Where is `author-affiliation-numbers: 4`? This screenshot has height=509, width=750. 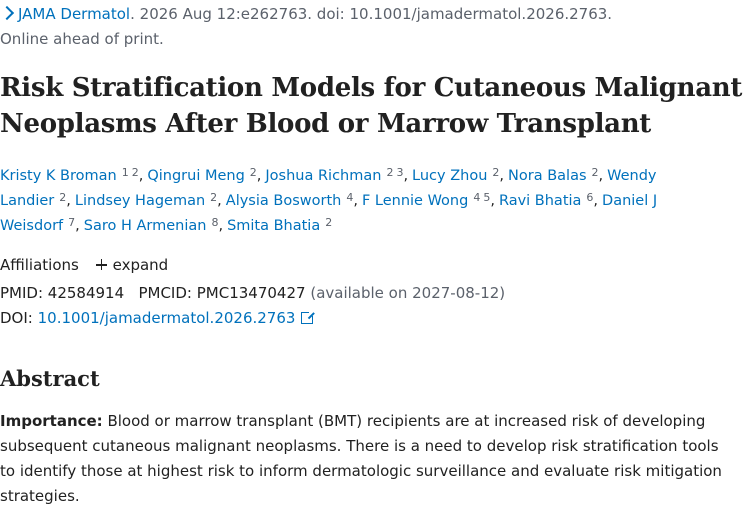 author-affiliation-numbers: 4 is located at coordinates (348, 197).